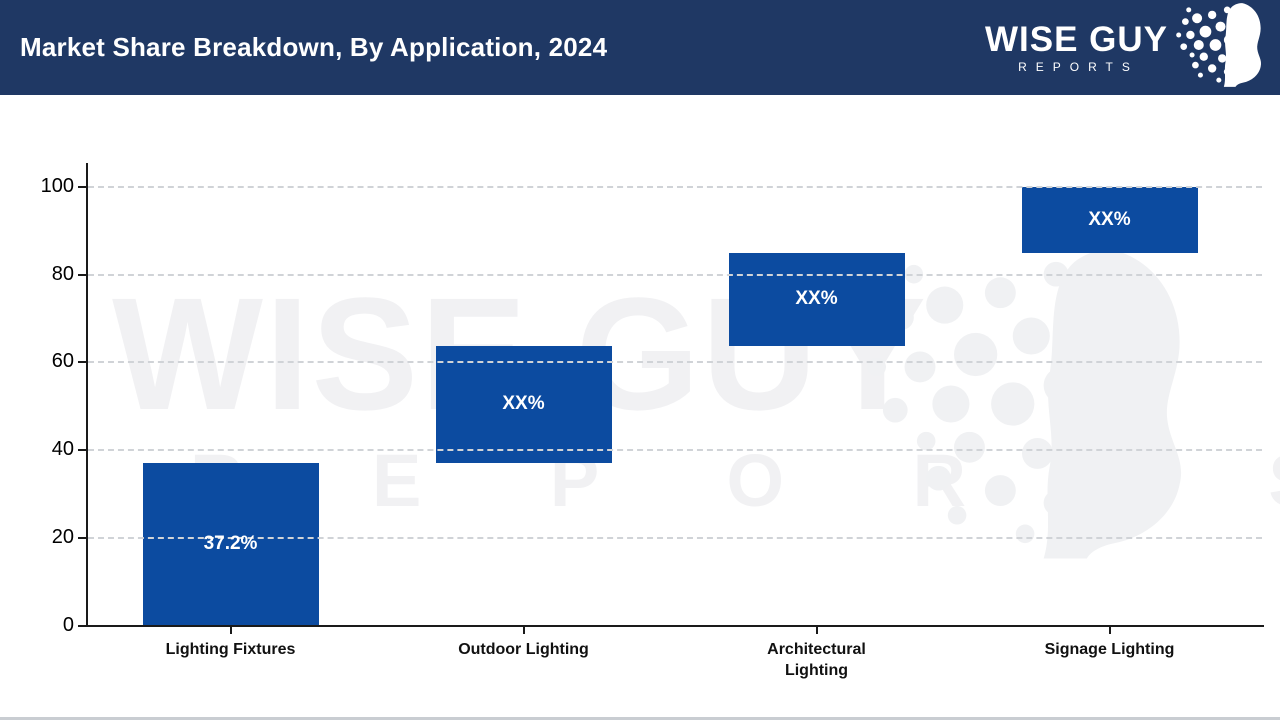  I want to click on bar-outdoor-lighting, so click(523, 404).